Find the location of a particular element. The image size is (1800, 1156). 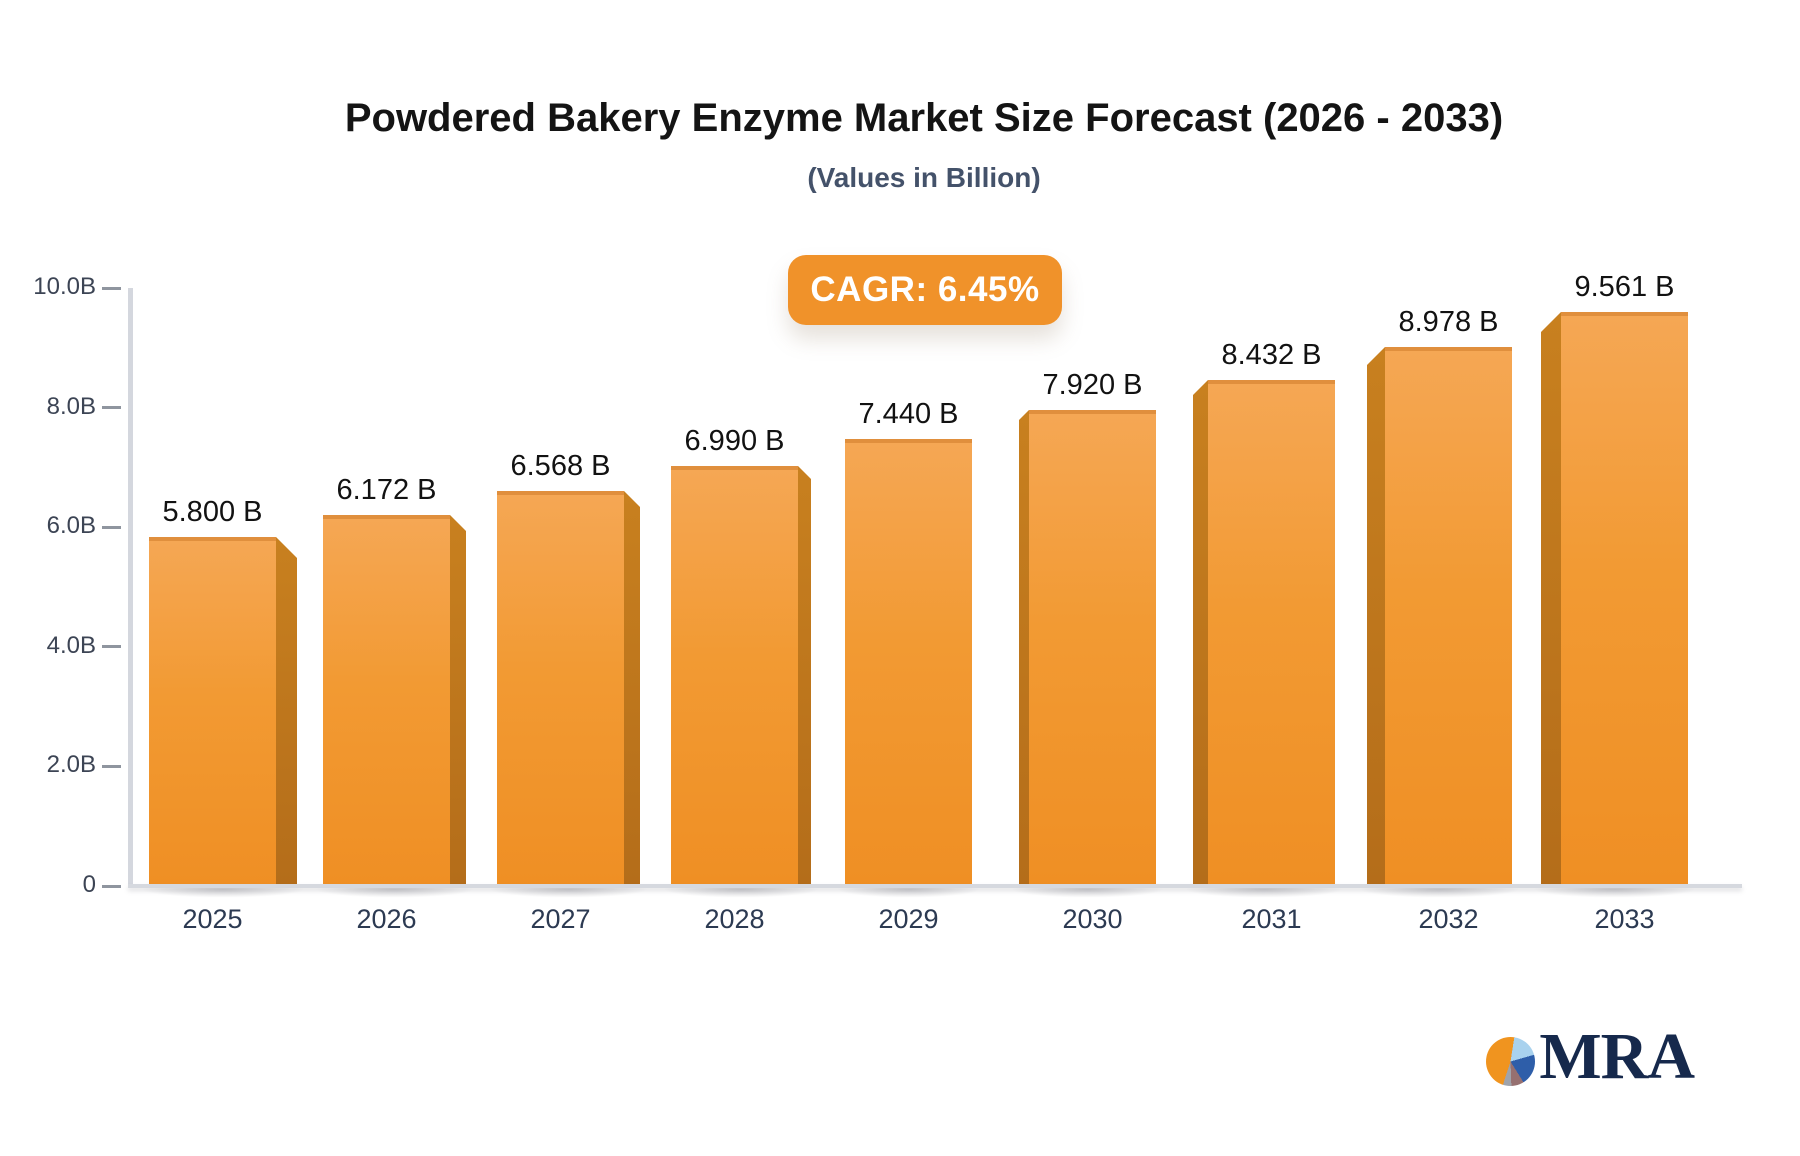

bar-value-label: 7.440 B is located at coordinates (908, 414).